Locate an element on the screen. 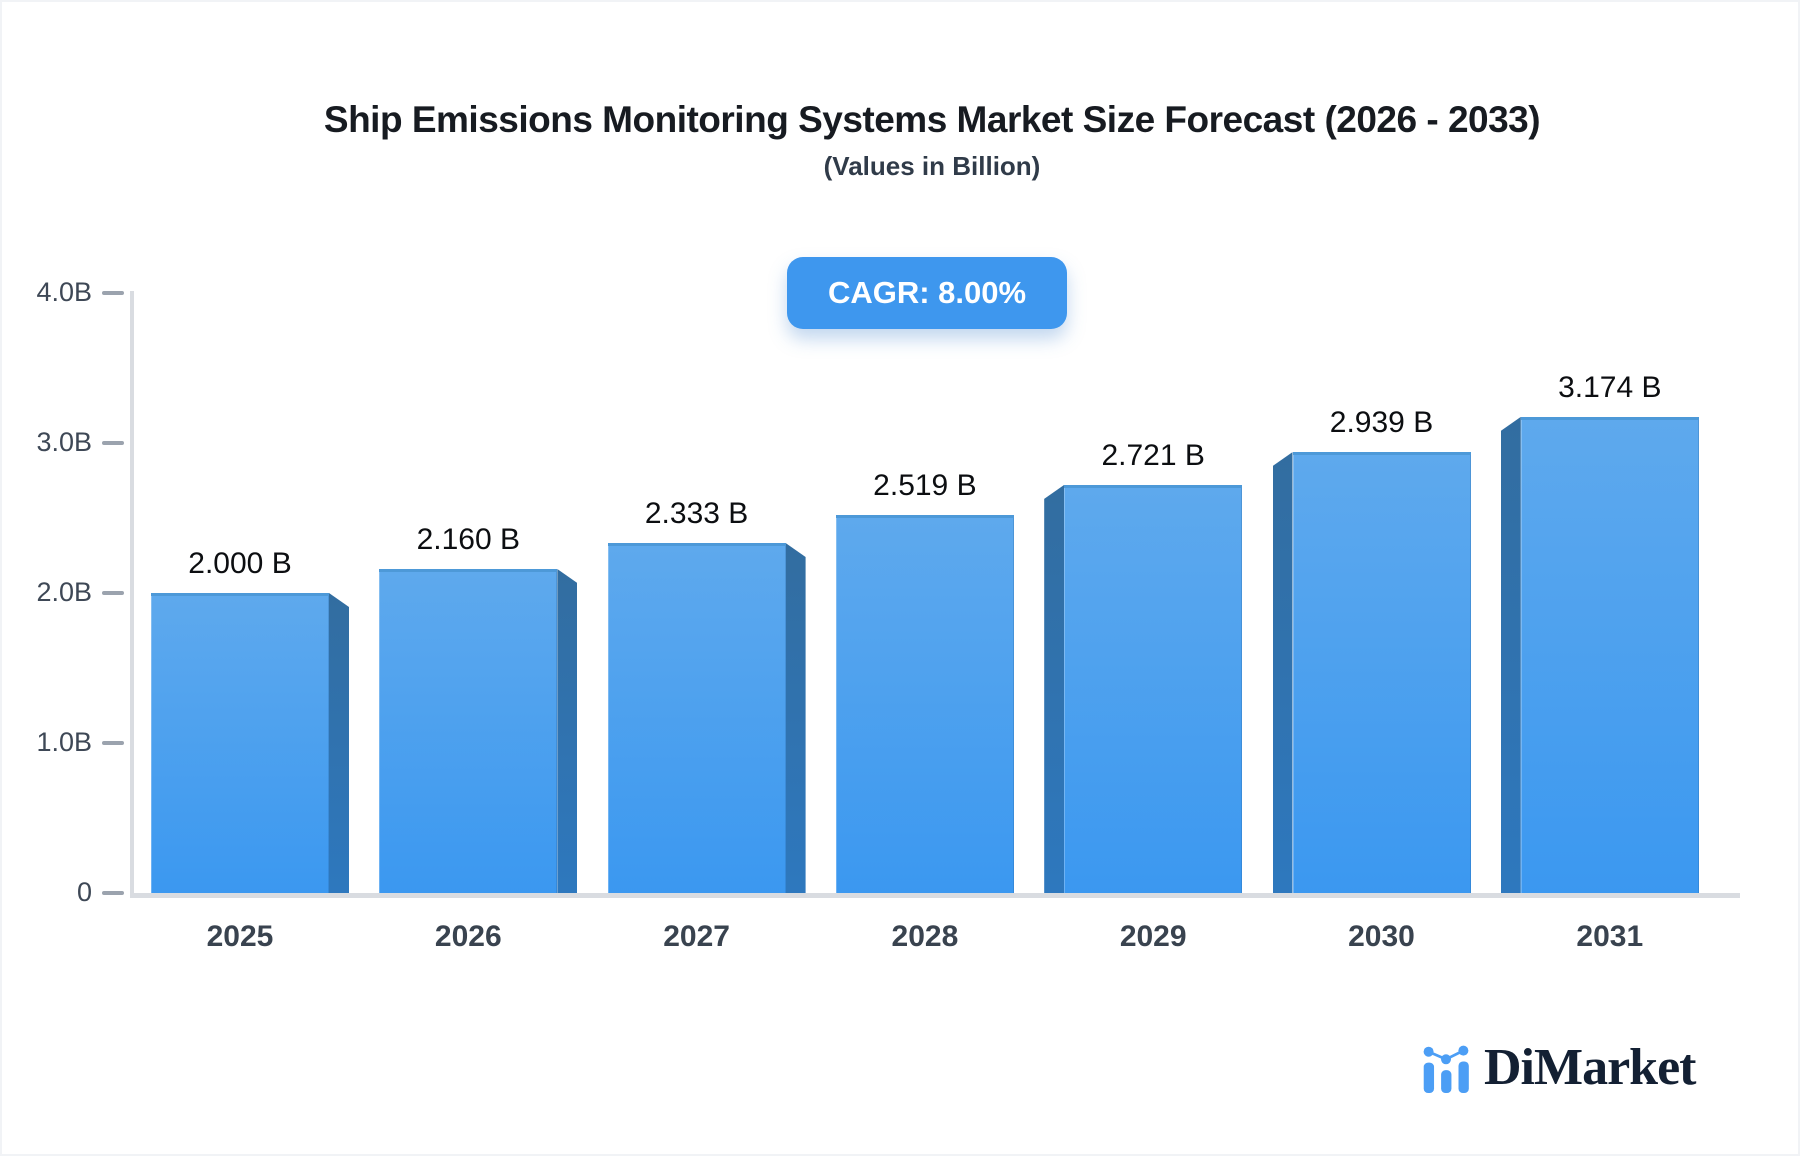 The image size is (1800, 1156). bar-2028 is located at coordinates (924, 704).